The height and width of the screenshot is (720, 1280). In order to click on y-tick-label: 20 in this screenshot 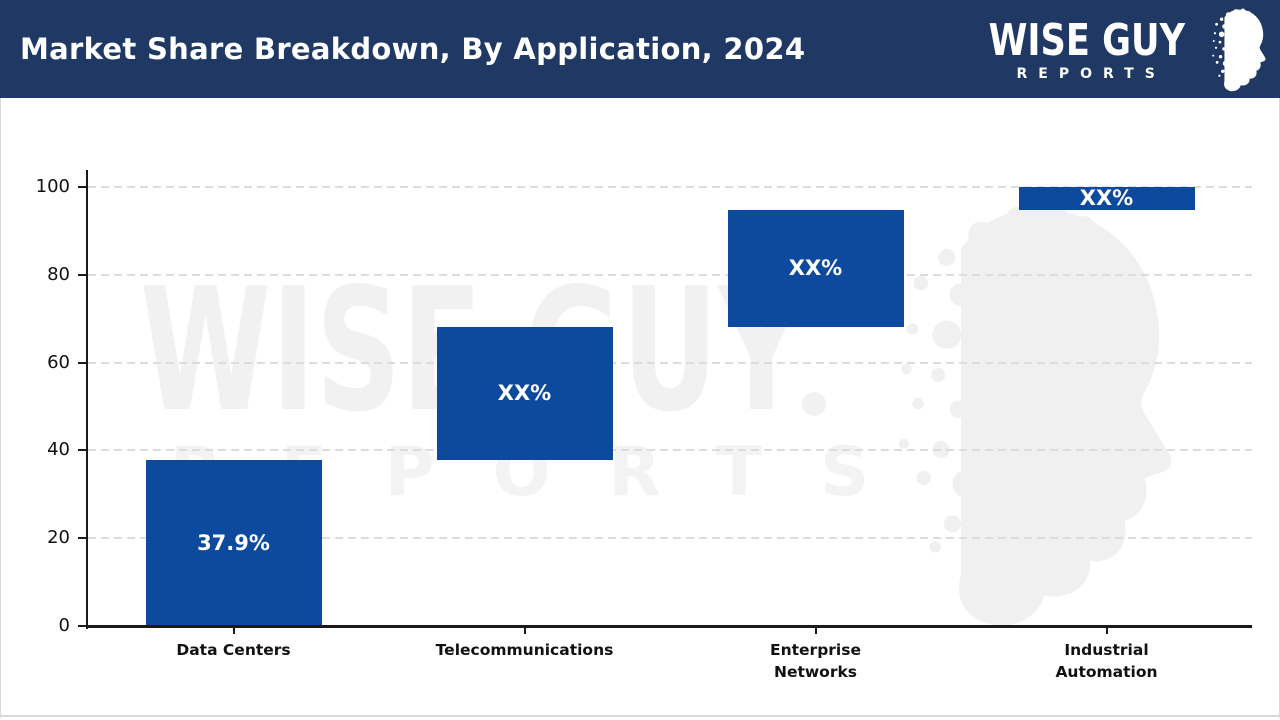, I will do `click(58, 538)`.